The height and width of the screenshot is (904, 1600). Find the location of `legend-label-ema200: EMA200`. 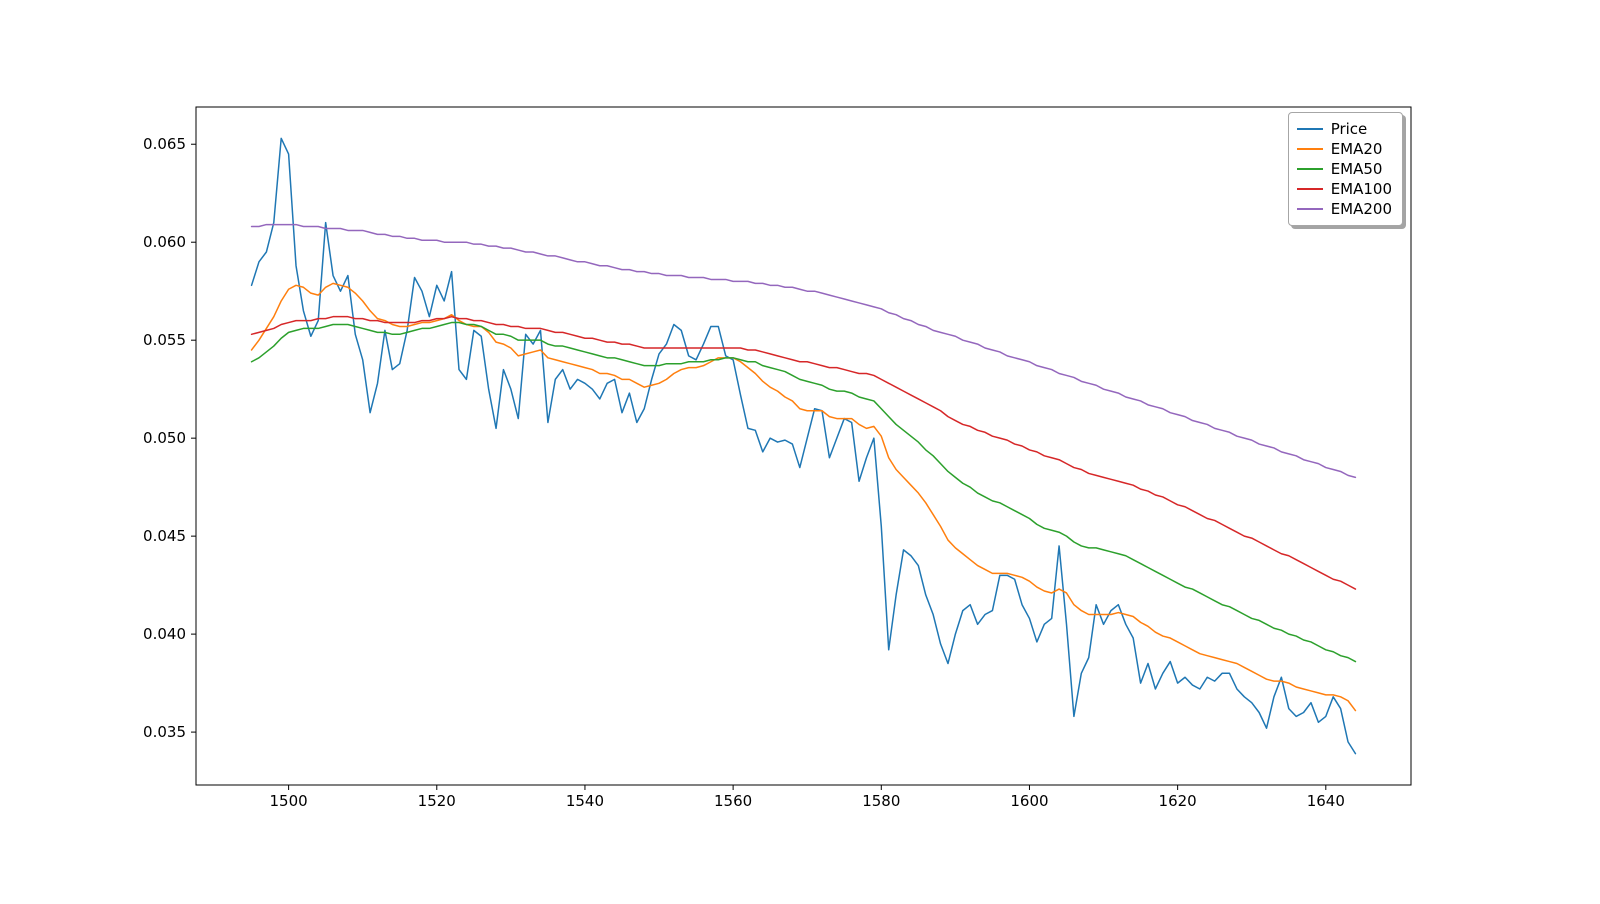

legend-label-ema200: EMA200 is located at coordinates (1361, 209).